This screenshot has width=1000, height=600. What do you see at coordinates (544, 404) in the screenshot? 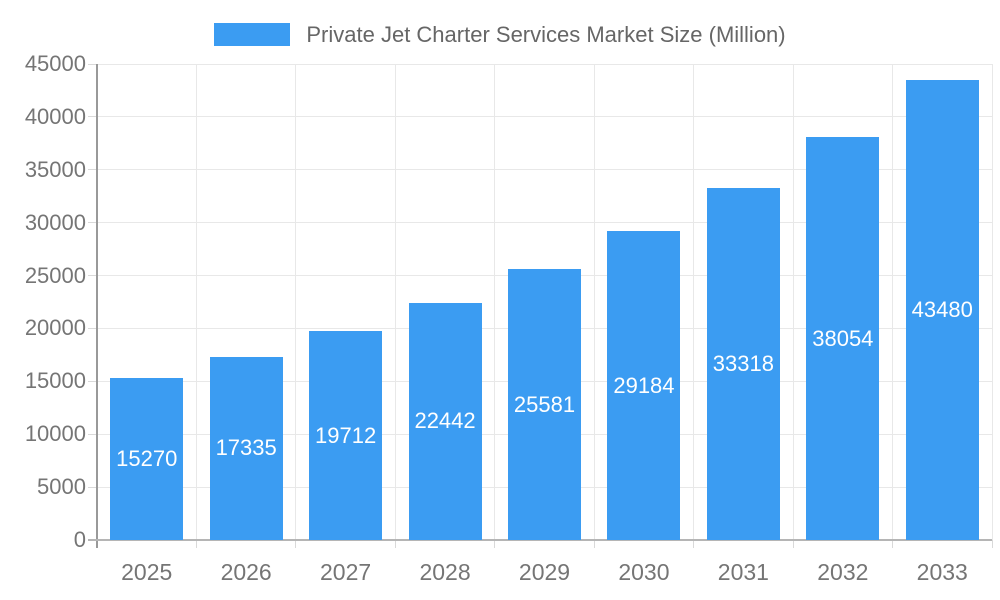
I see `bar-2029` at bounding box center [544, 404].